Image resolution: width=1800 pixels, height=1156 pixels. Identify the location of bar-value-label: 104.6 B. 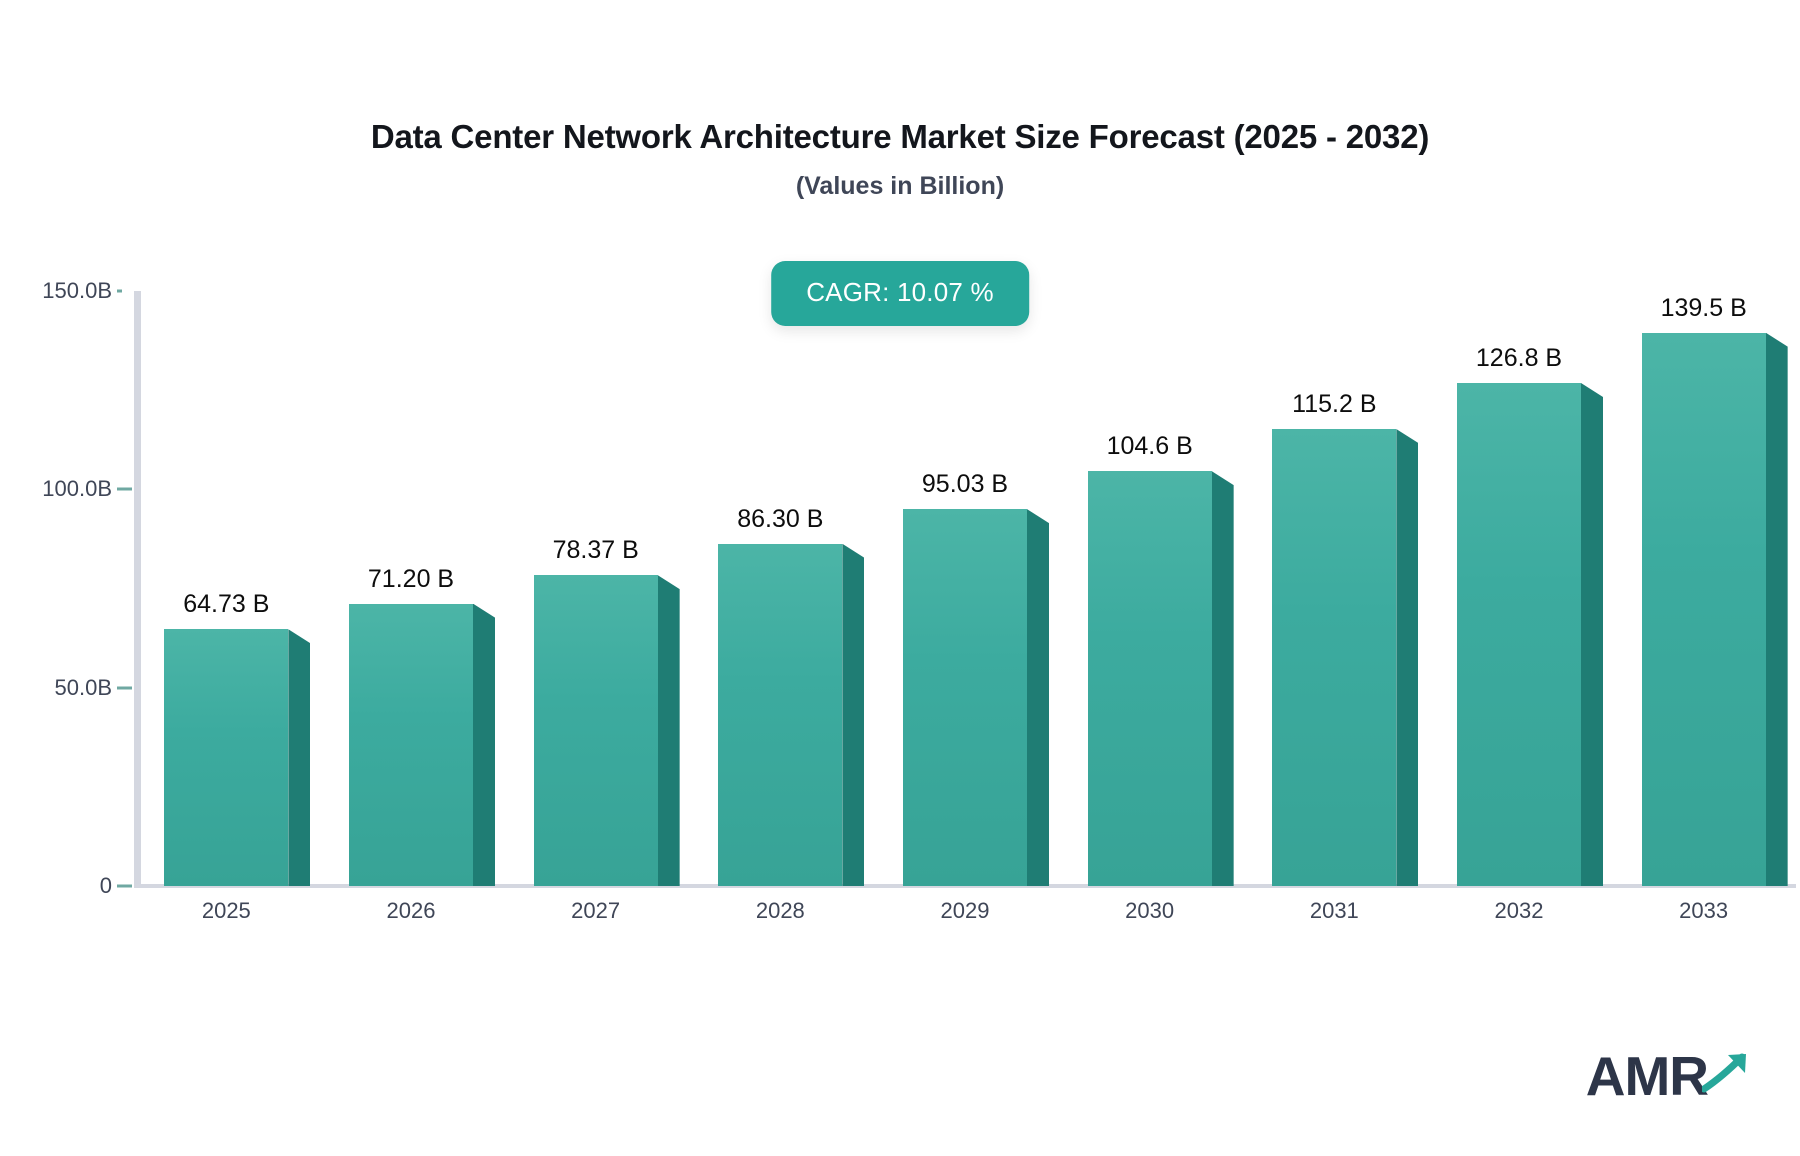
(1149, 446).